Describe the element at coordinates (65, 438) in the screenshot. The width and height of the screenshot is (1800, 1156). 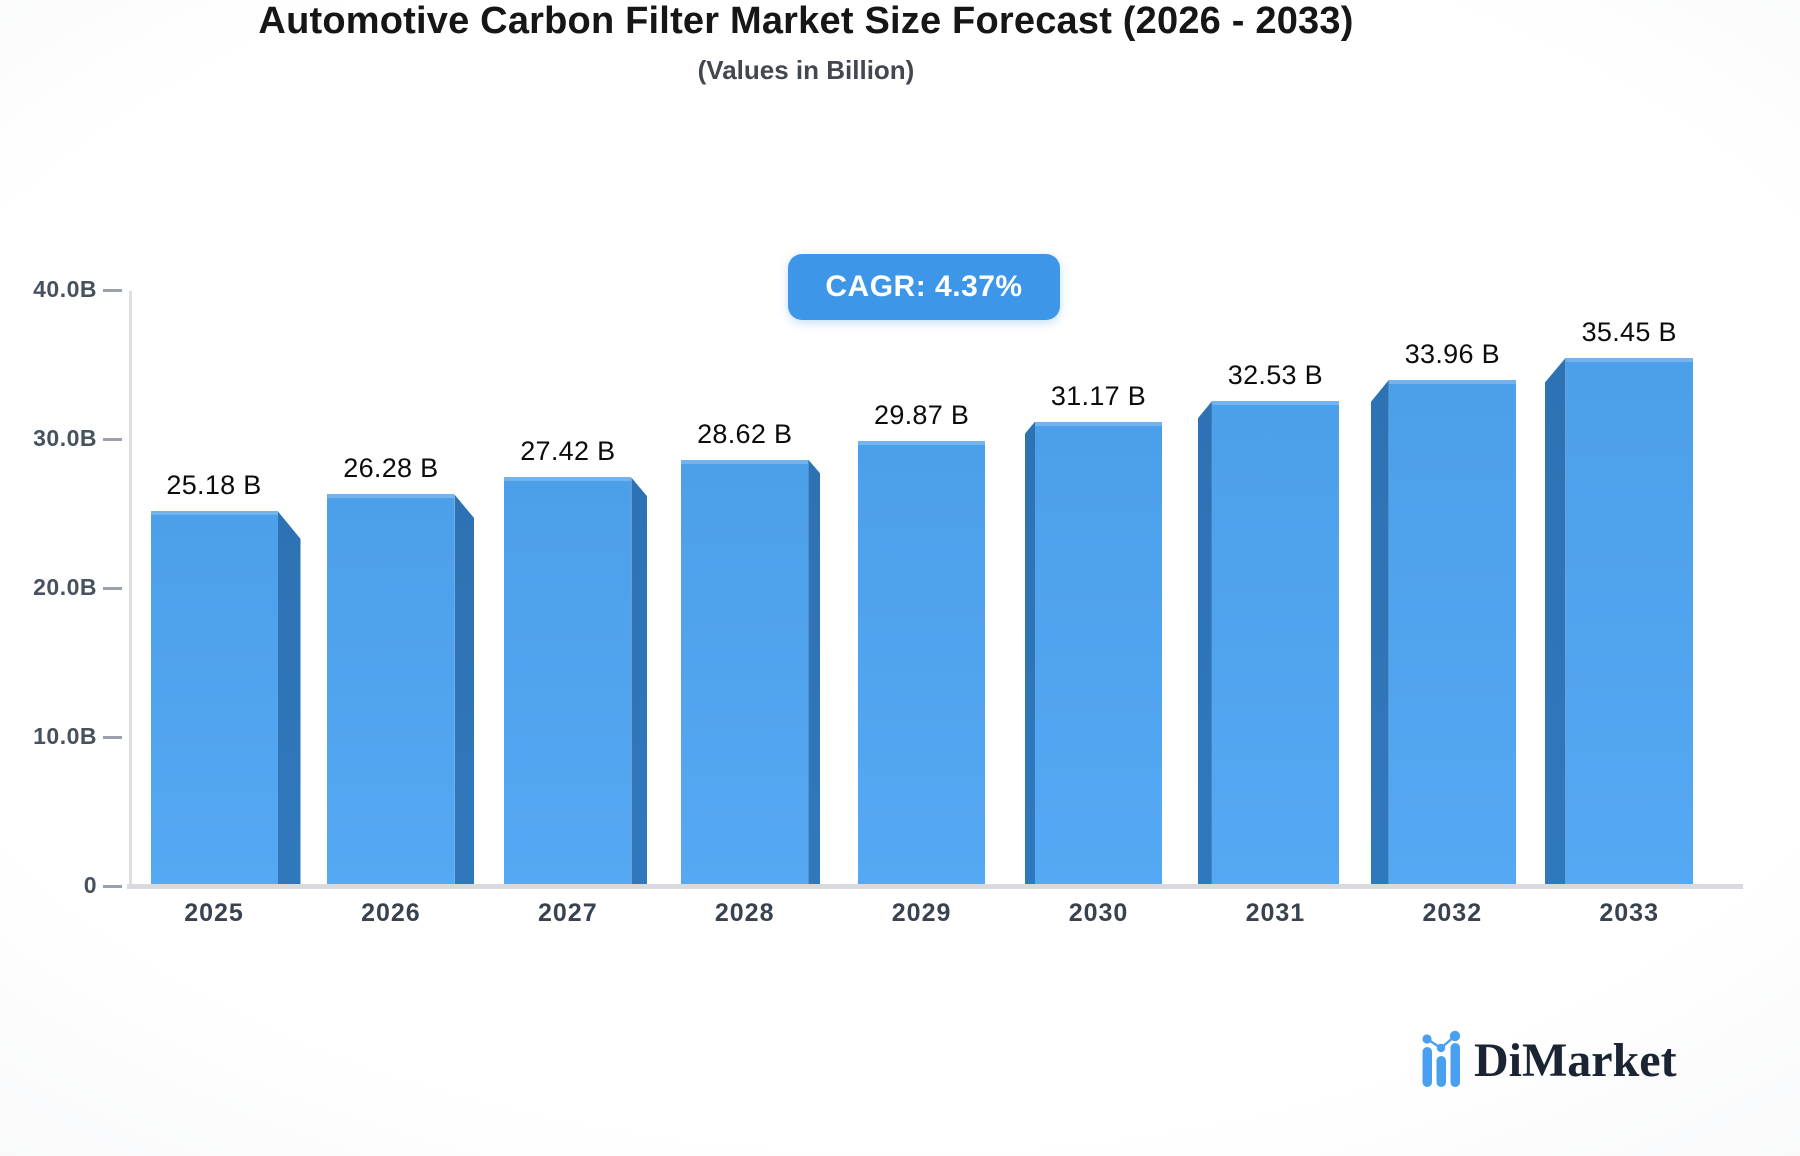
I see `y-tick-label: 30.0B` at that location.